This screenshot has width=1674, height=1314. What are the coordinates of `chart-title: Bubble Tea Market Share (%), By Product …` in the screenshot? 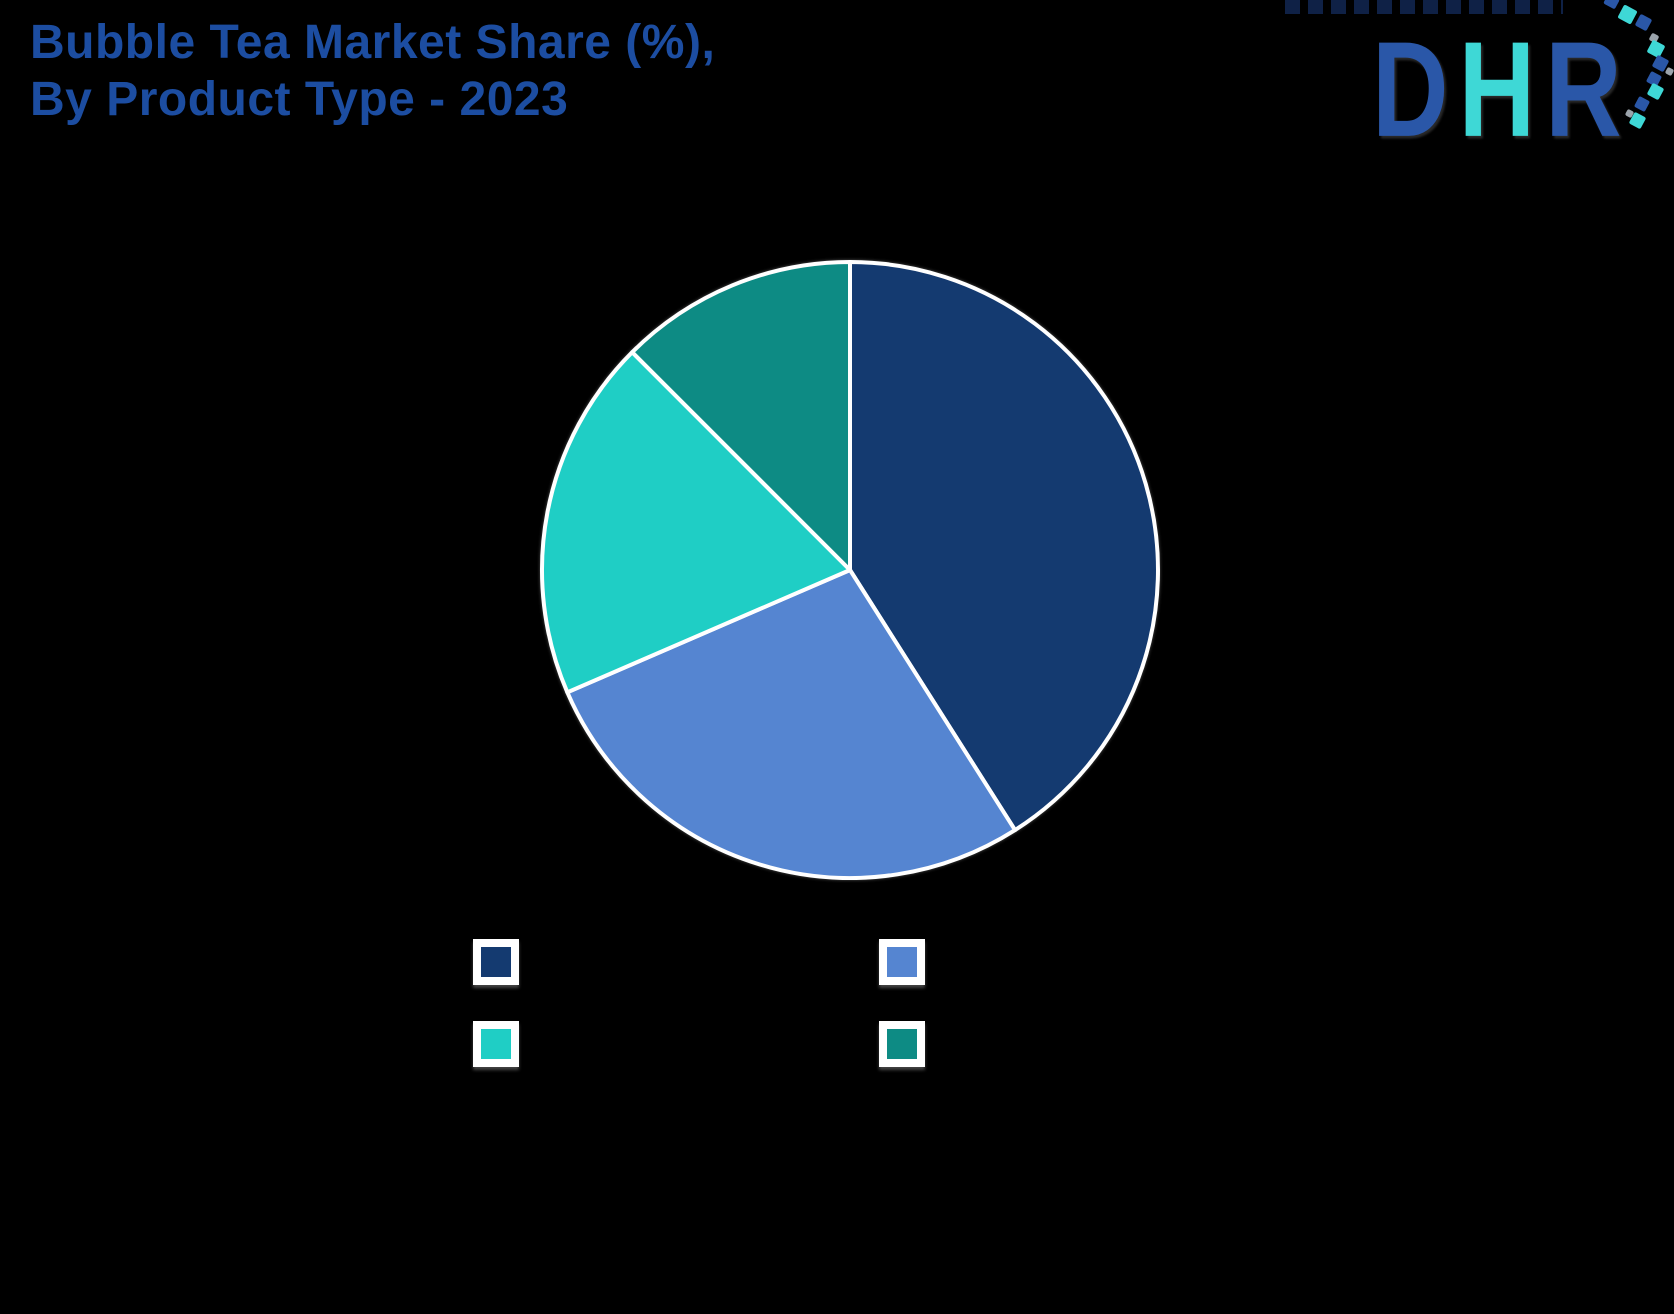 It's located at (372, 71).